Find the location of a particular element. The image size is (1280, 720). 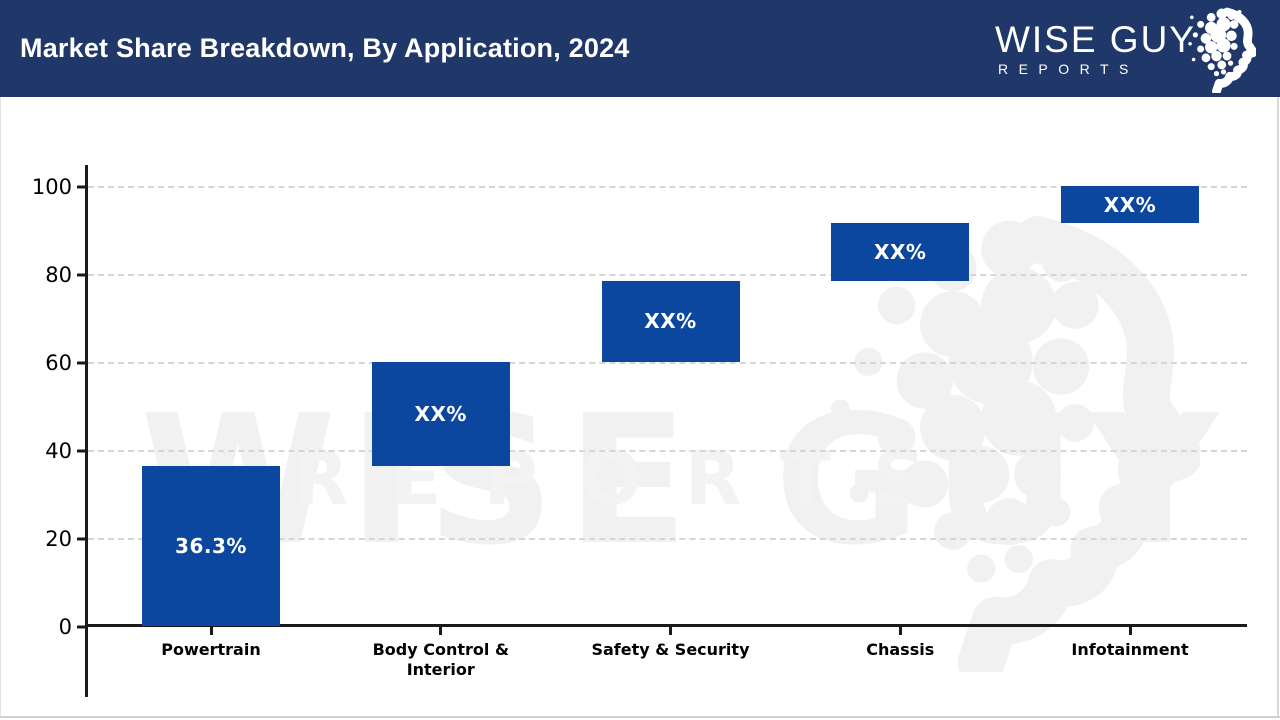

bar-value-label: 36.3% is located at coordinates (211, 546).